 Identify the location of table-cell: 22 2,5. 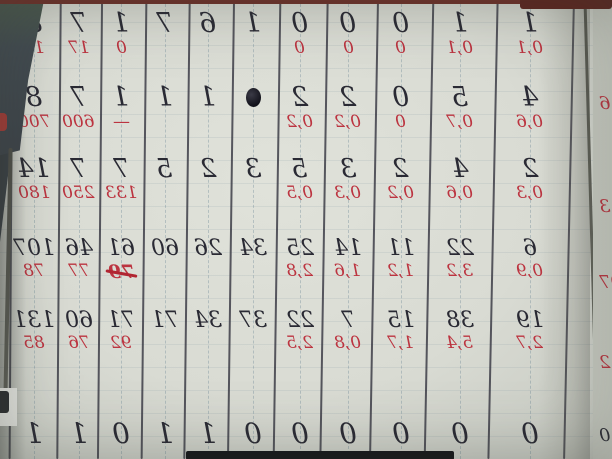
(299, 330).